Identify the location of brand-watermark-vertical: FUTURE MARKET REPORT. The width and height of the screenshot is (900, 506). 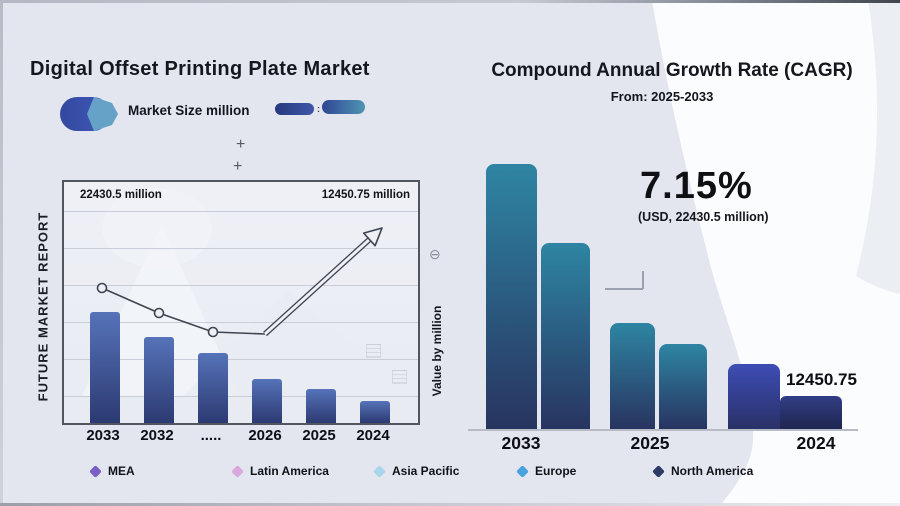
(43, 306).